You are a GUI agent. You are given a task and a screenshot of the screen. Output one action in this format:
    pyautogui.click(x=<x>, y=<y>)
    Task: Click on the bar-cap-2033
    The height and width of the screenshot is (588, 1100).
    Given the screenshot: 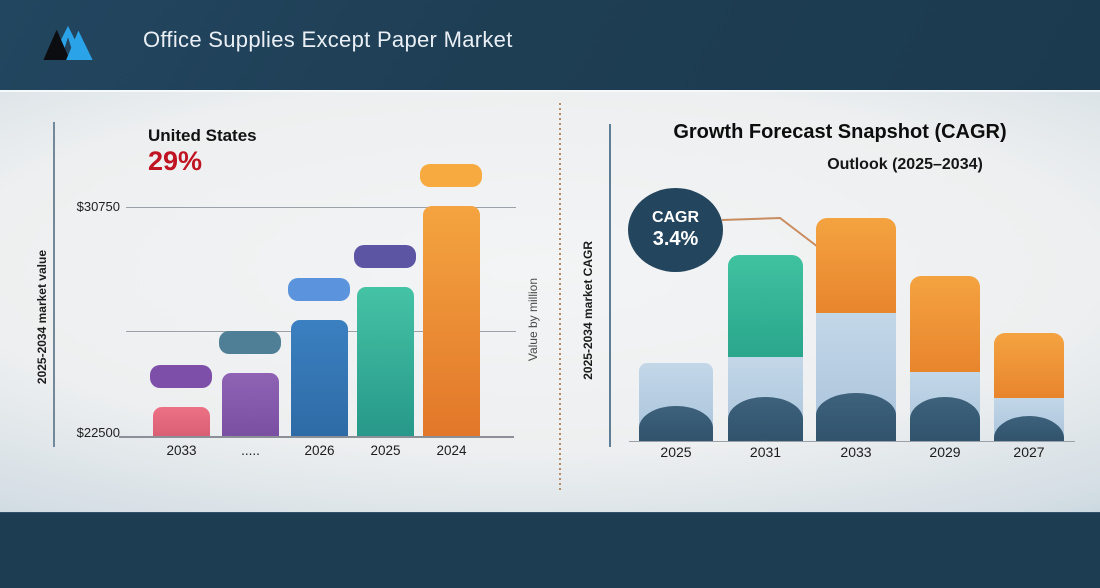 What is the action you would take?
    pyautogui.click(x=181, y=376)
    